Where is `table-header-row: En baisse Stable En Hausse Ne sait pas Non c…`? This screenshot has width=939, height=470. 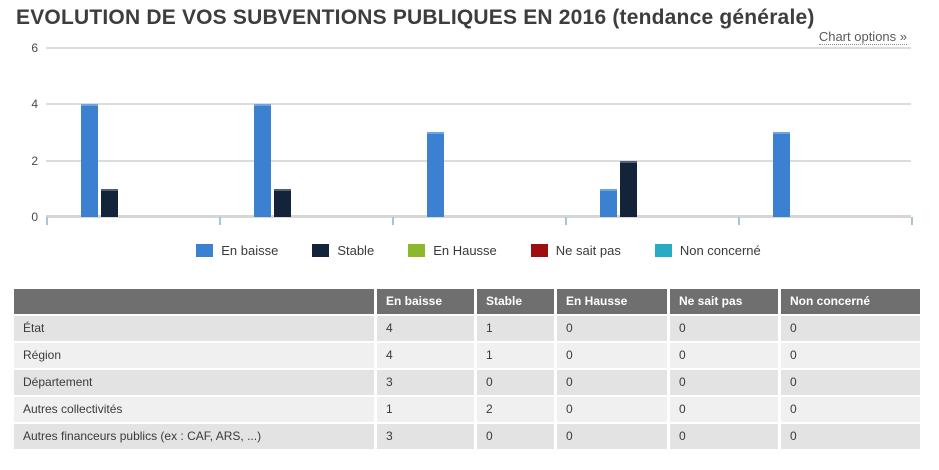
table-header-row: En baisse Stable En Hausse Ne sait pas Non c… is located at coordinates (467, 301).